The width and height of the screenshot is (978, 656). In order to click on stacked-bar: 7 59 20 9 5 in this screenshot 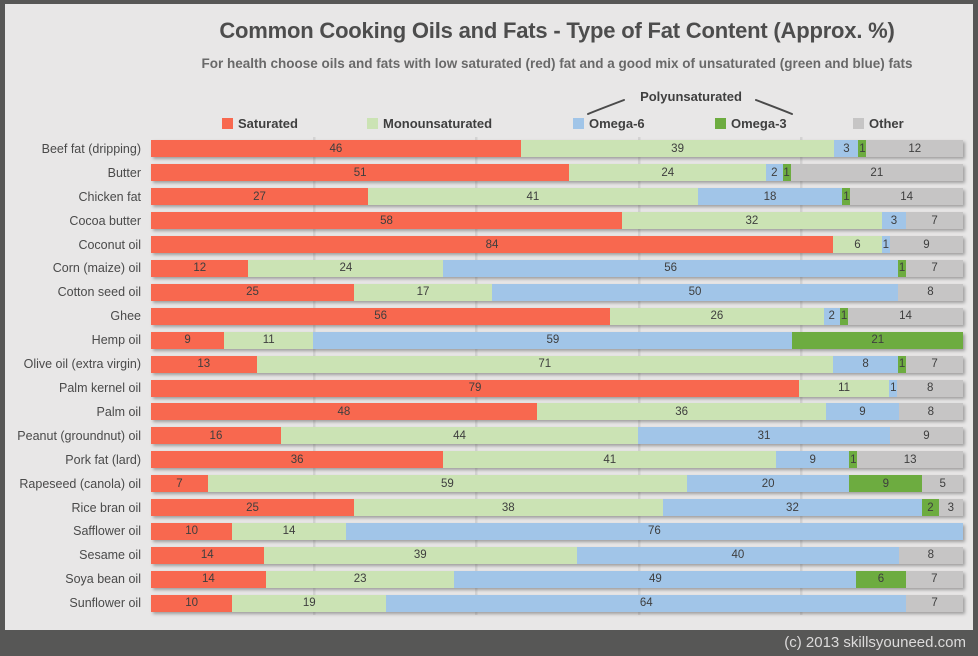, I will do `click(557, 484)`.